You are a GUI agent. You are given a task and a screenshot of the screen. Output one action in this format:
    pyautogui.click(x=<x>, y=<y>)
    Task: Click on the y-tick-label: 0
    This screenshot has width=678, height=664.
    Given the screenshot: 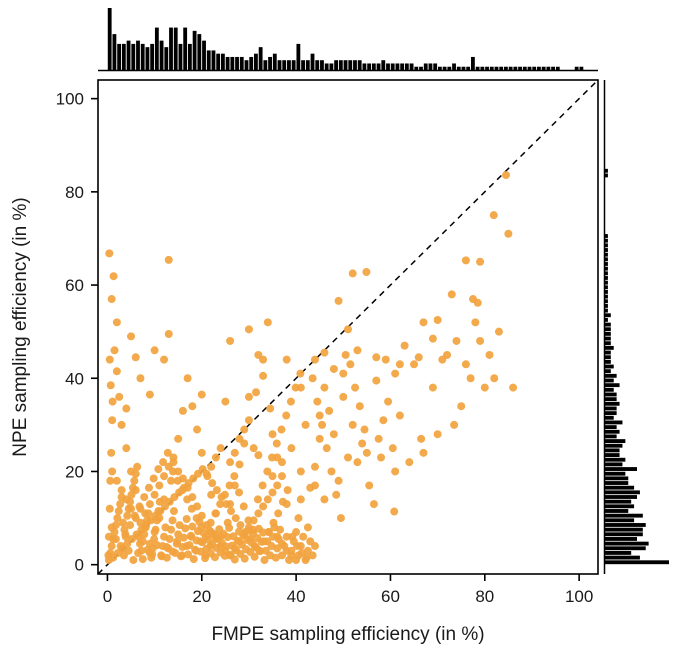 What is the action you would take?
    pyautogui.click(x=79, y=565)
    